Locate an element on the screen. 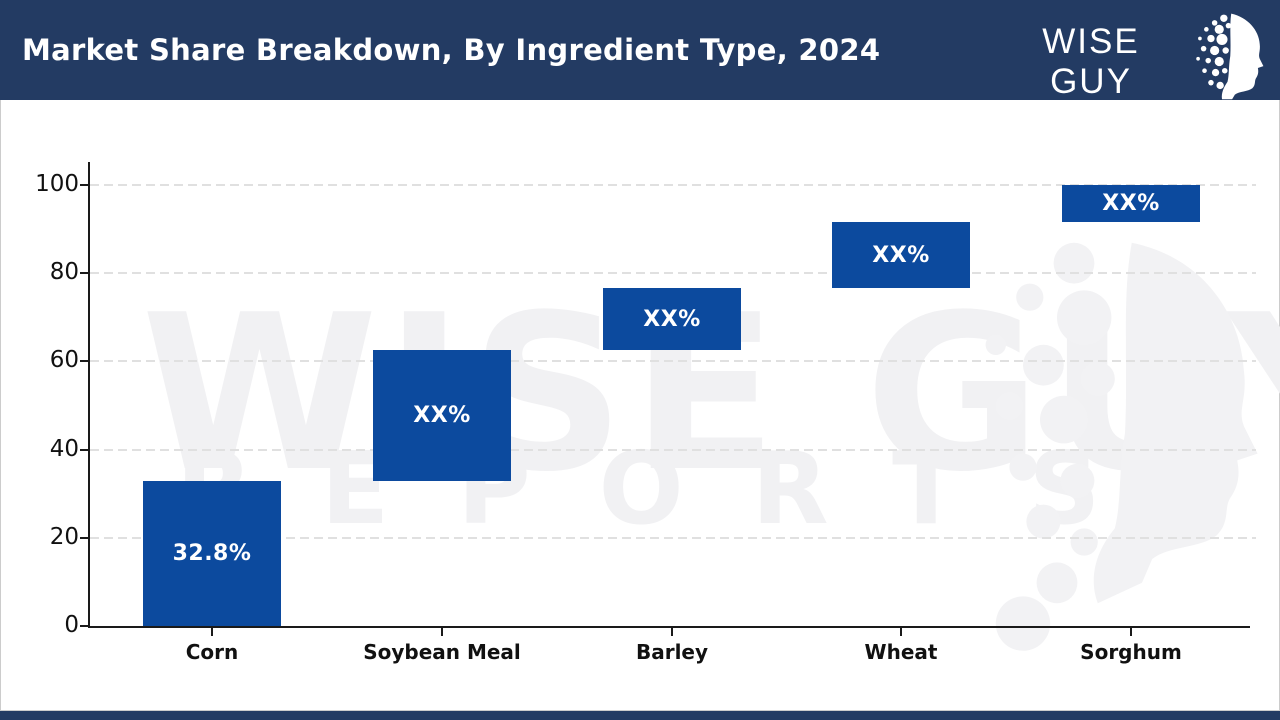 This screenshot has height=720, width=1280. watermark-reports: REPORTS is located at coordinates (672, 488).